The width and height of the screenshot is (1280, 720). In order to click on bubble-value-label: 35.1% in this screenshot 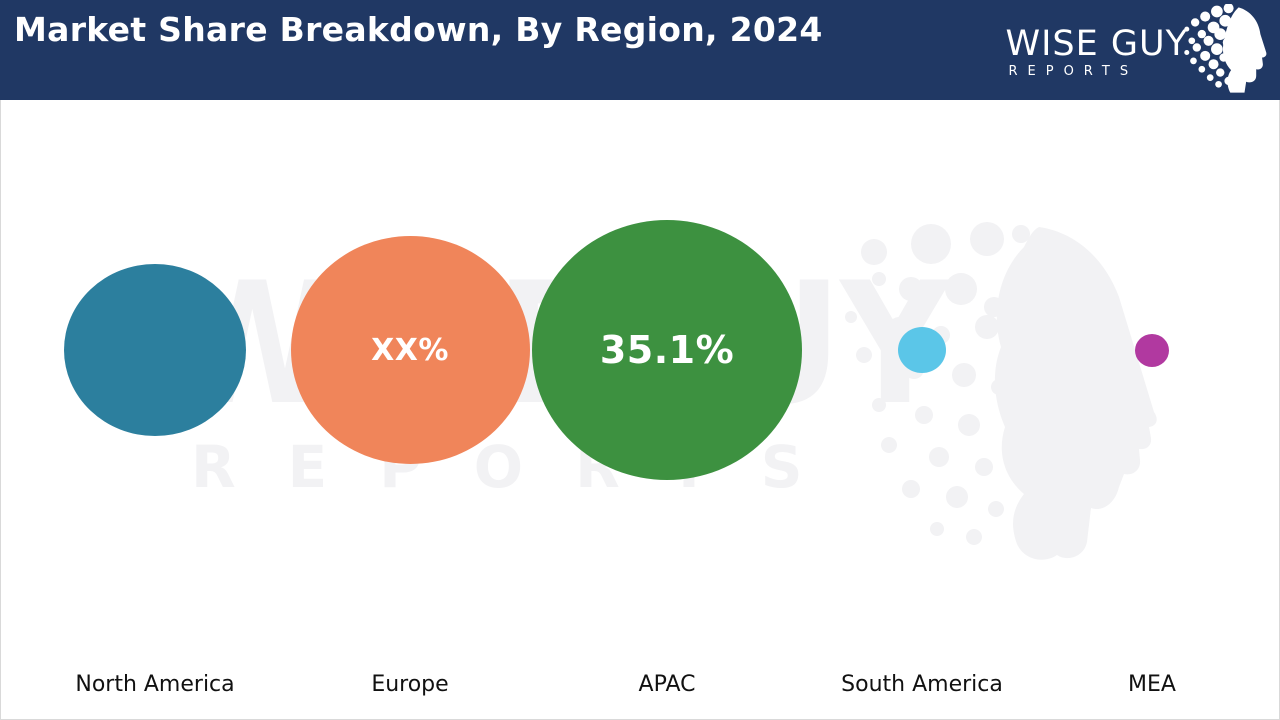, I will do `click(667, 350)`.